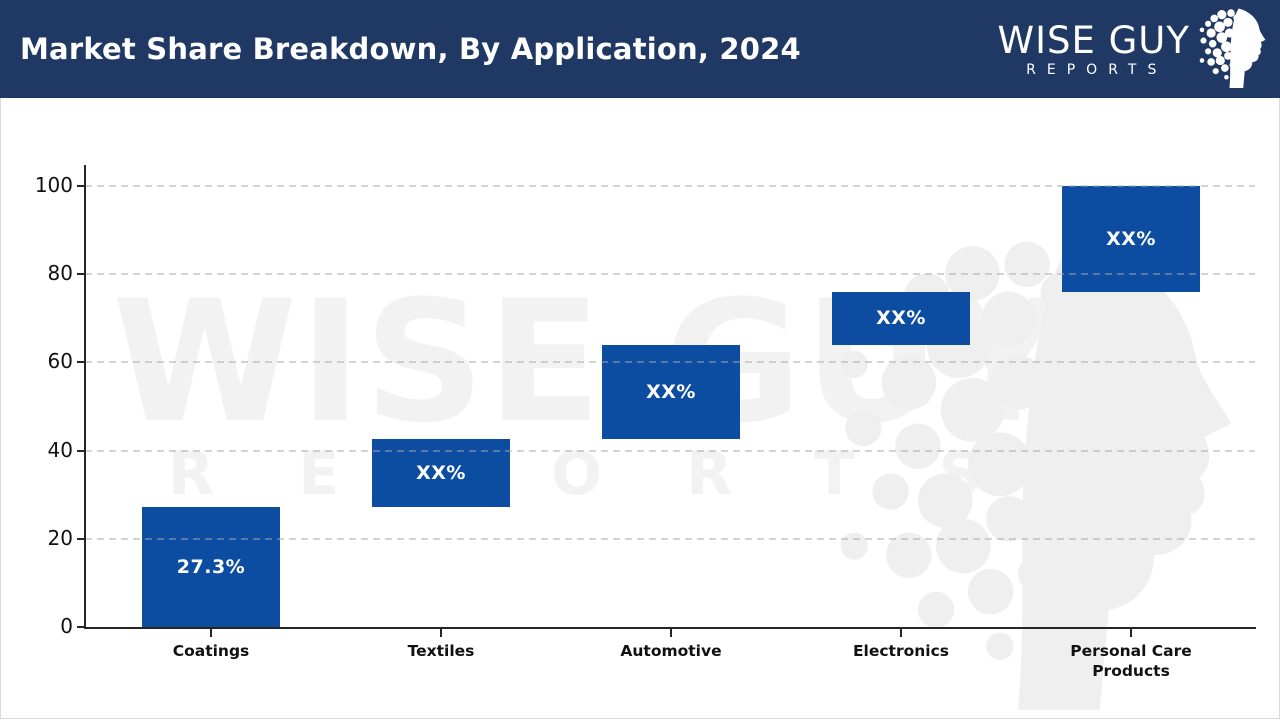  What do you see at coordinates (671, 651) in the screenshot?
I see `x-tick-label-automotive: Automotive` at bounding box center [671, 651].